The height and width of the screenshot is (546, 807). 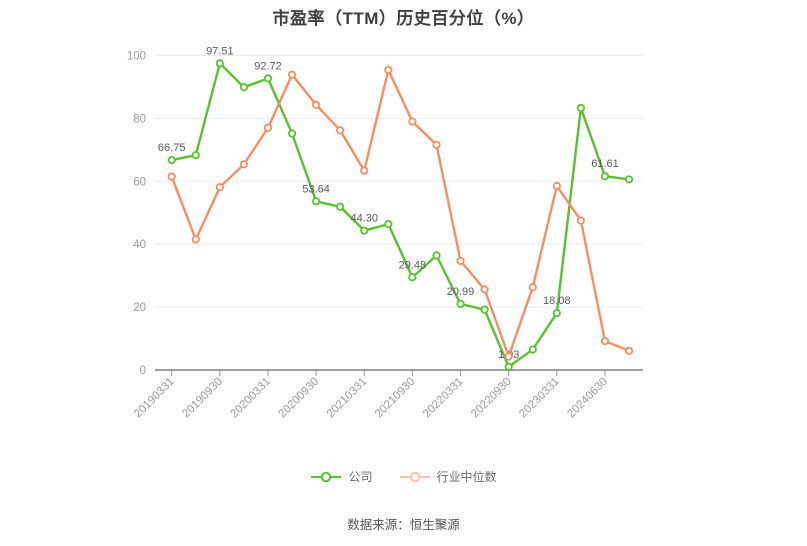 I want to click on svg-text: 61.61, so click(x=605, y=164).